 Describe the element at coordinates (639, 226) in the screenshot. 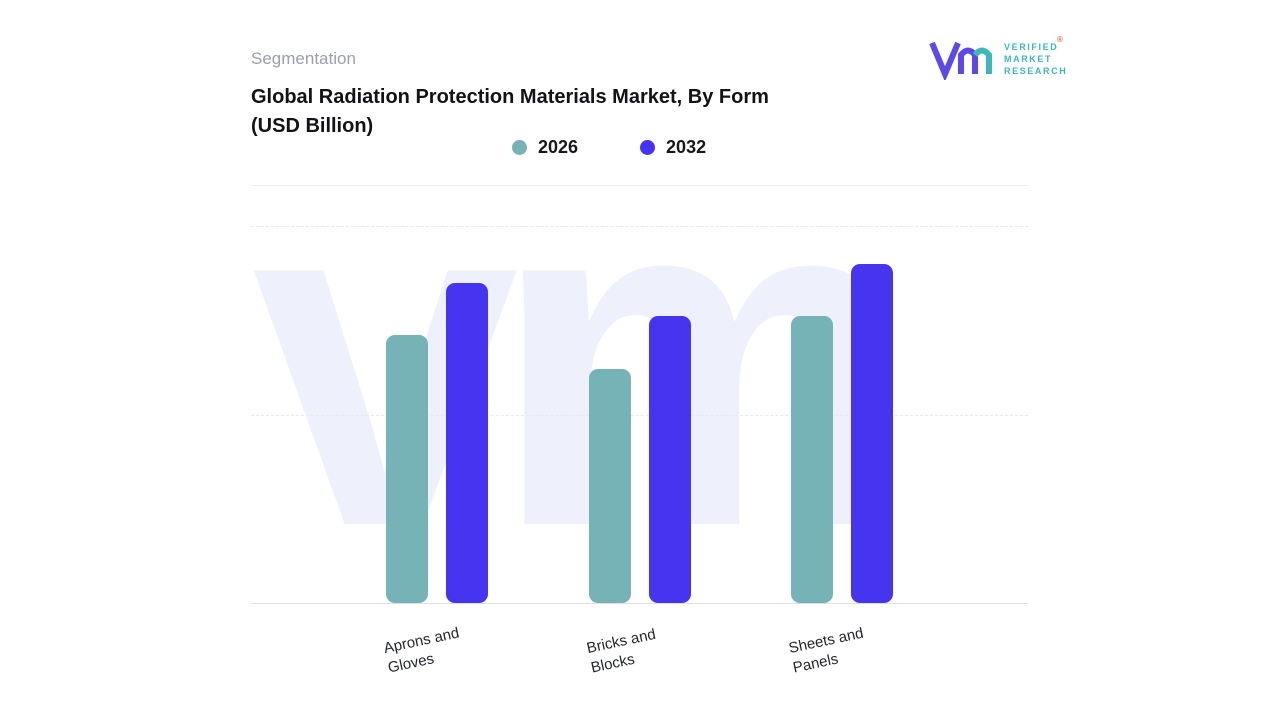

I see `gridline-top` at that location.